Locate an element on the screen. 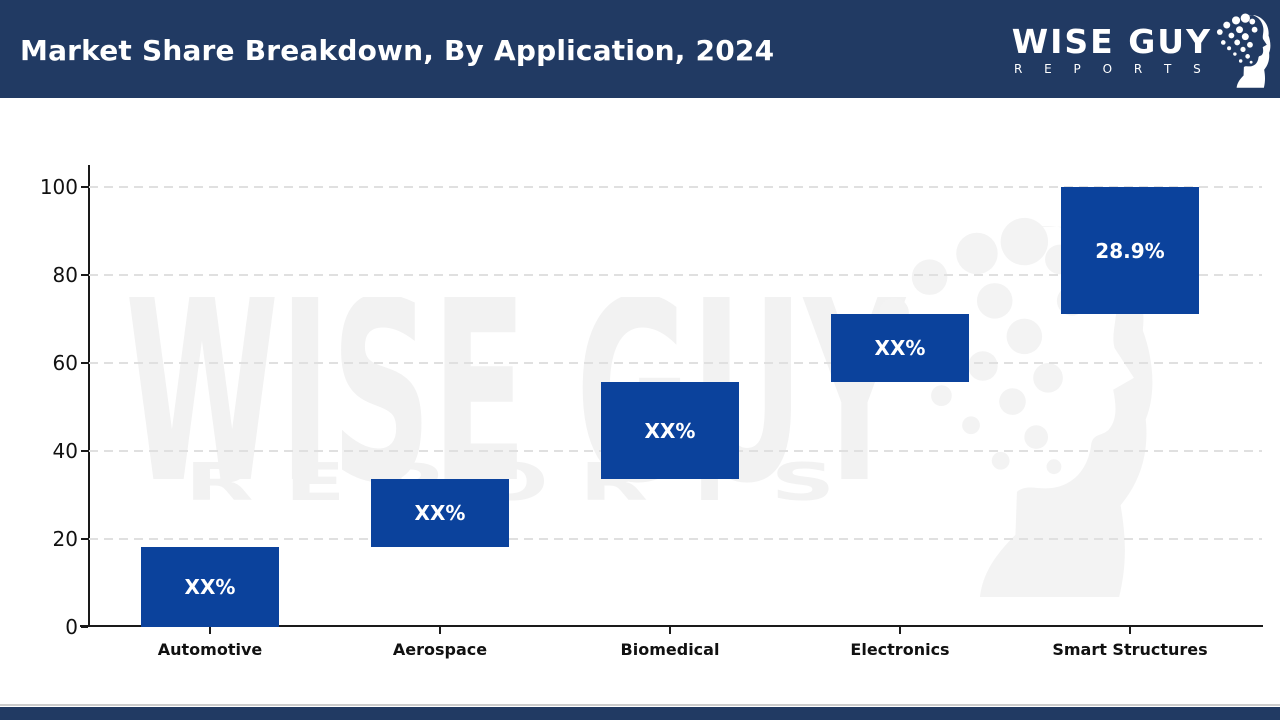 This screenshot has height=720, width=1280. brand-subtitle: R E P O R T S is located at coordinates (1111, 69).